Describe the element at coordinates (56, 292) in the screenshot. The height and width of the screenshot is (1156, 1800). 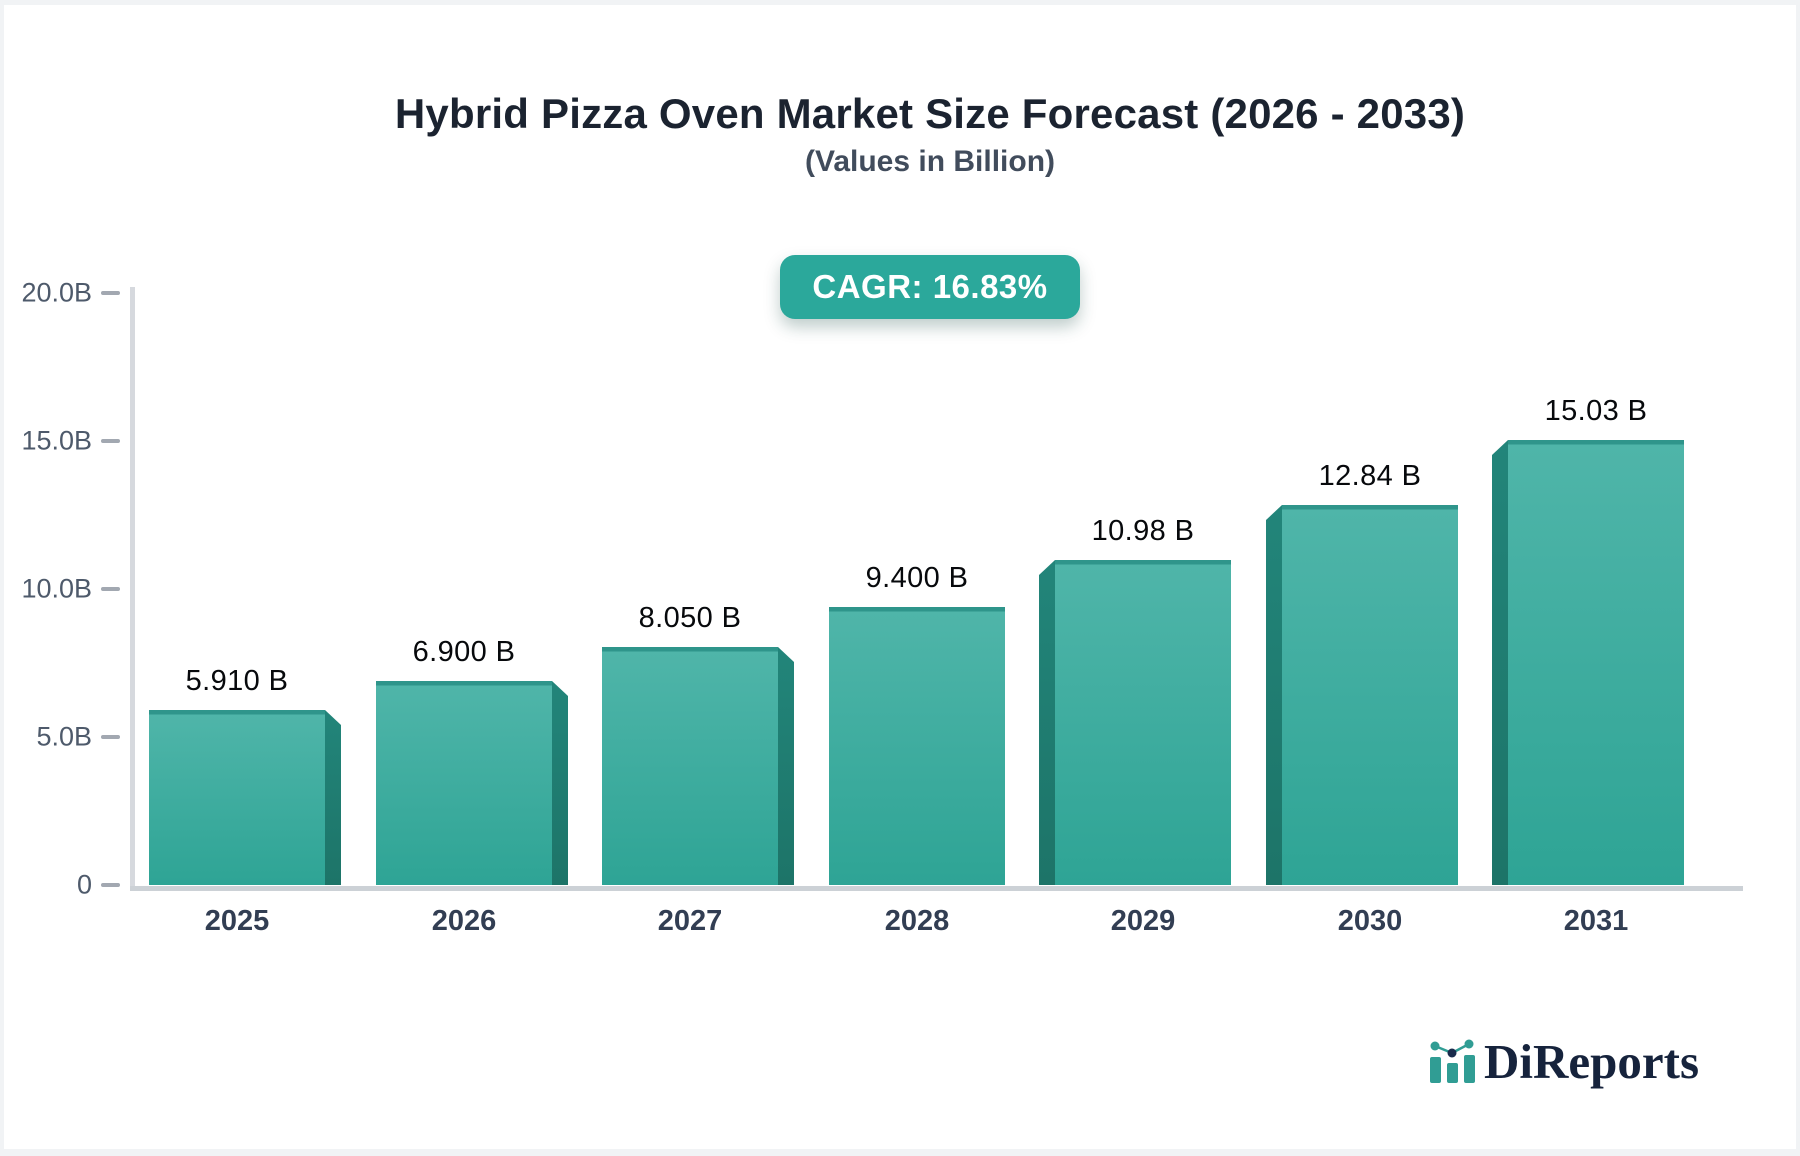
I see `y-tick-label-20.0B: 20.0B` at that location.